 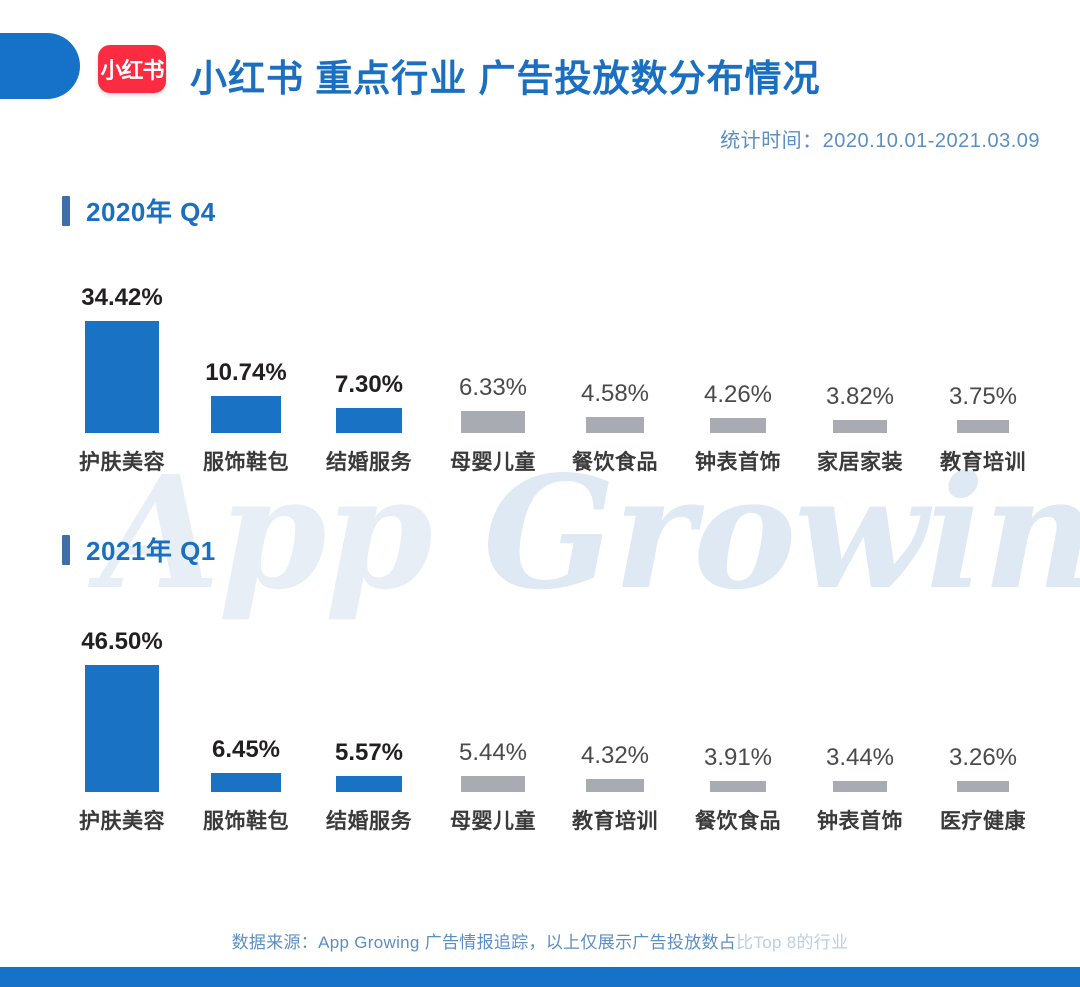 I want to click on bar-value-label: 3.91%, so click(x=738, y=757).